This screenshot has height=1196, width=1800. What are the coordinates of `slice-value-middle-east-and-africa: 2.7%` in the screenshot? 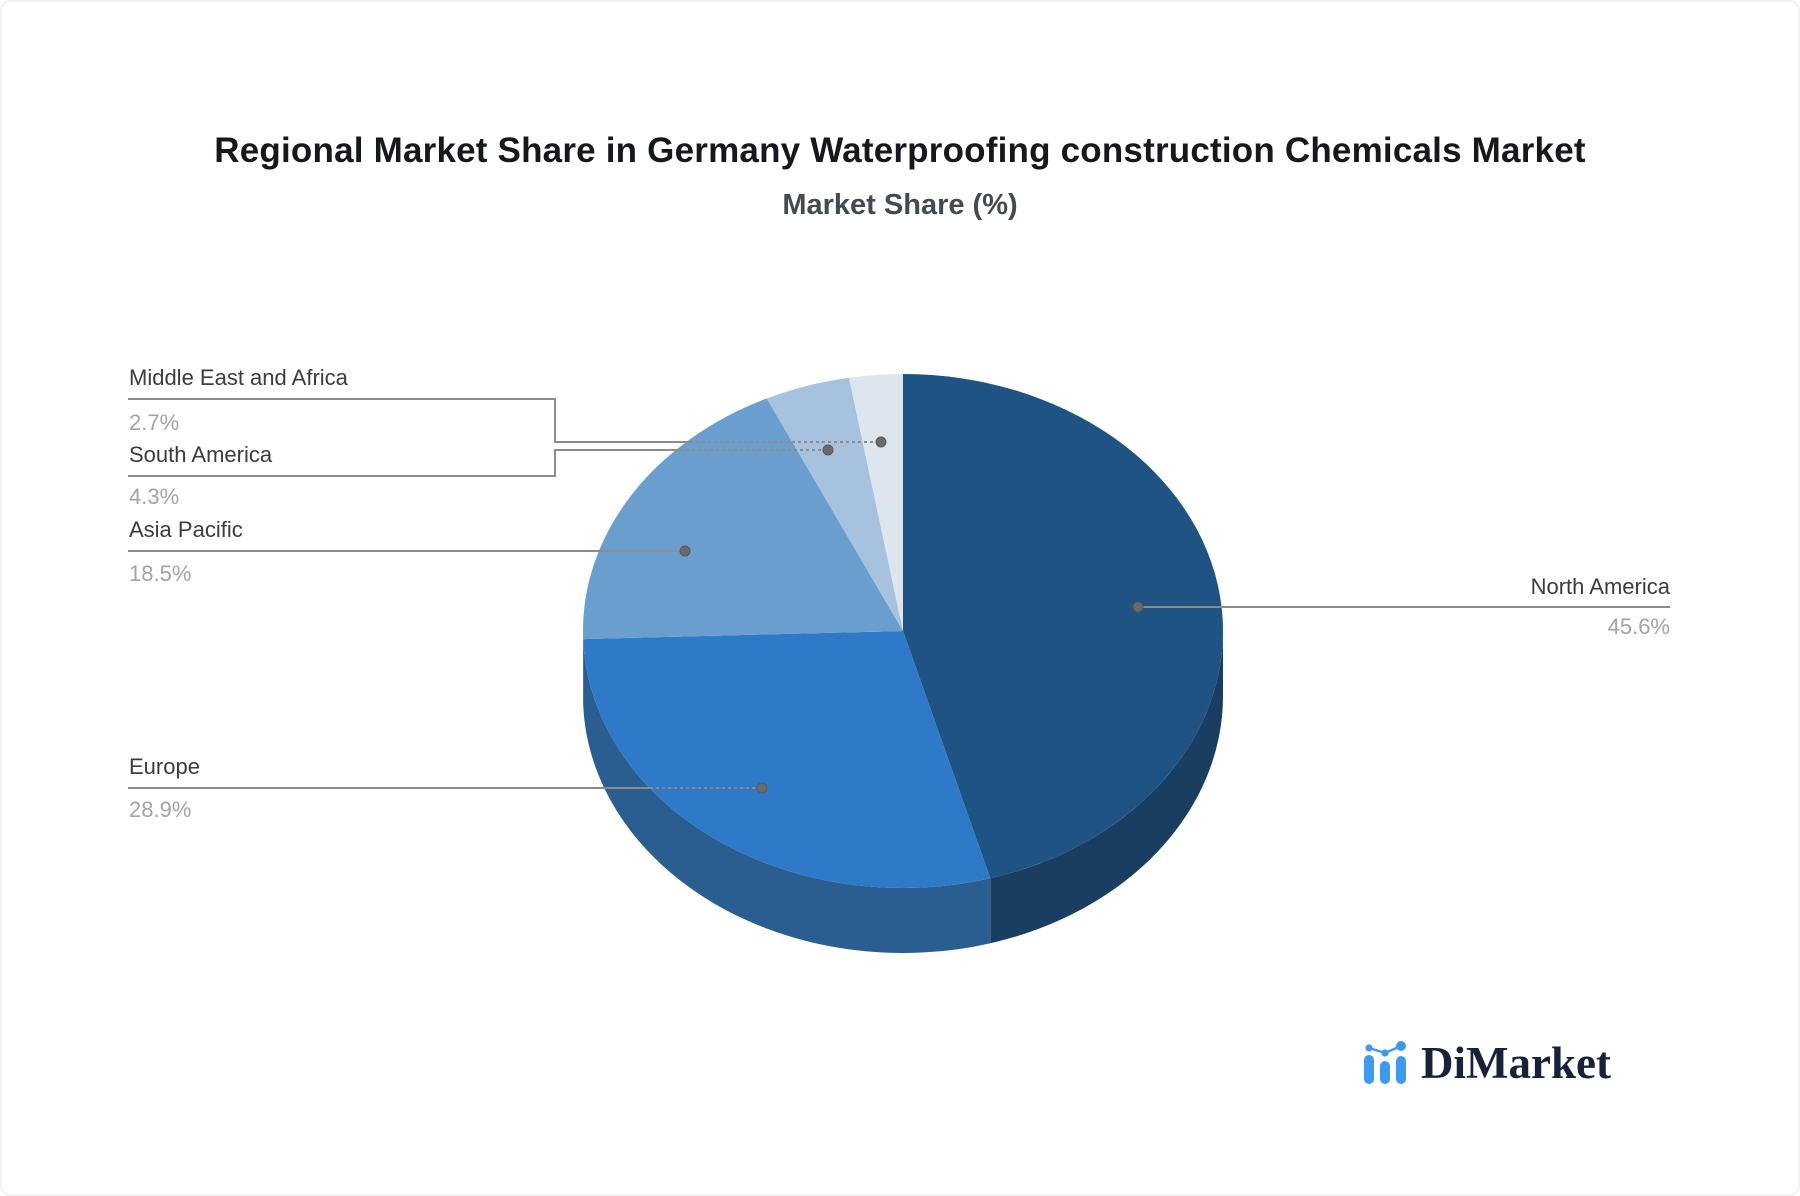 It's located at (154, 422).